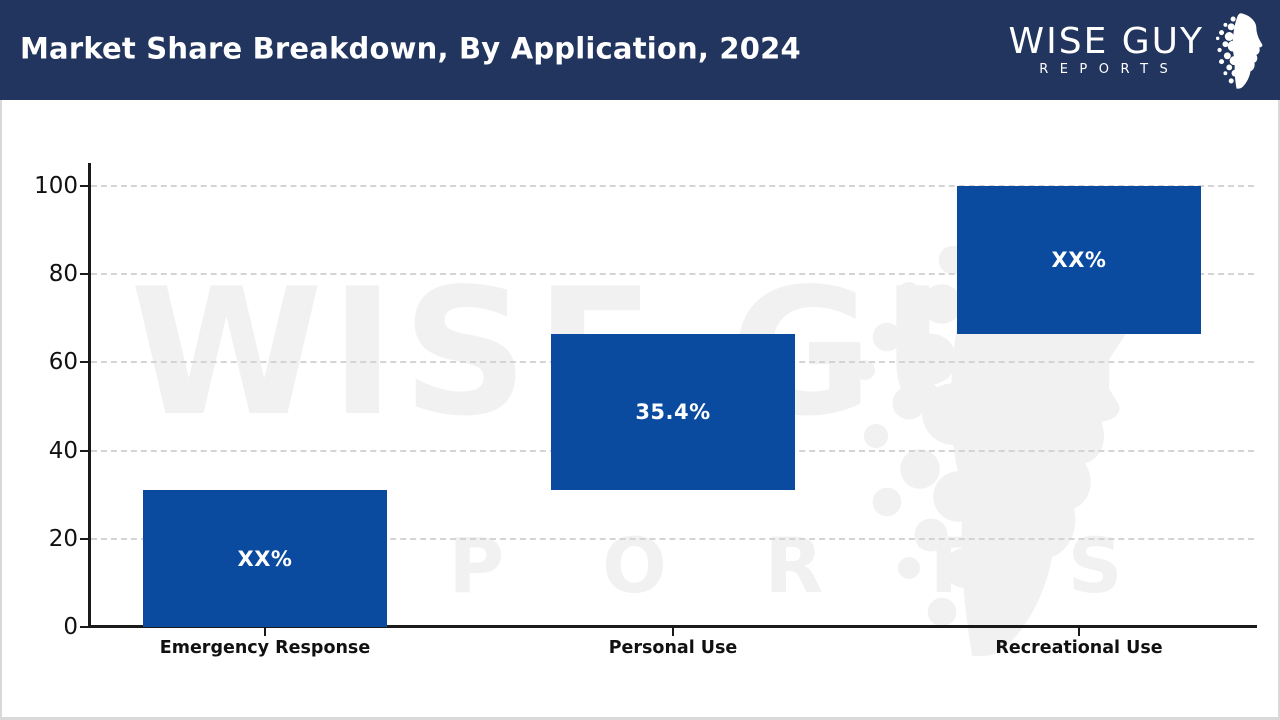  Describe the element at coordinates (63, 450) in the screenshot. I see `y-tick-label-40: 40` at that location.